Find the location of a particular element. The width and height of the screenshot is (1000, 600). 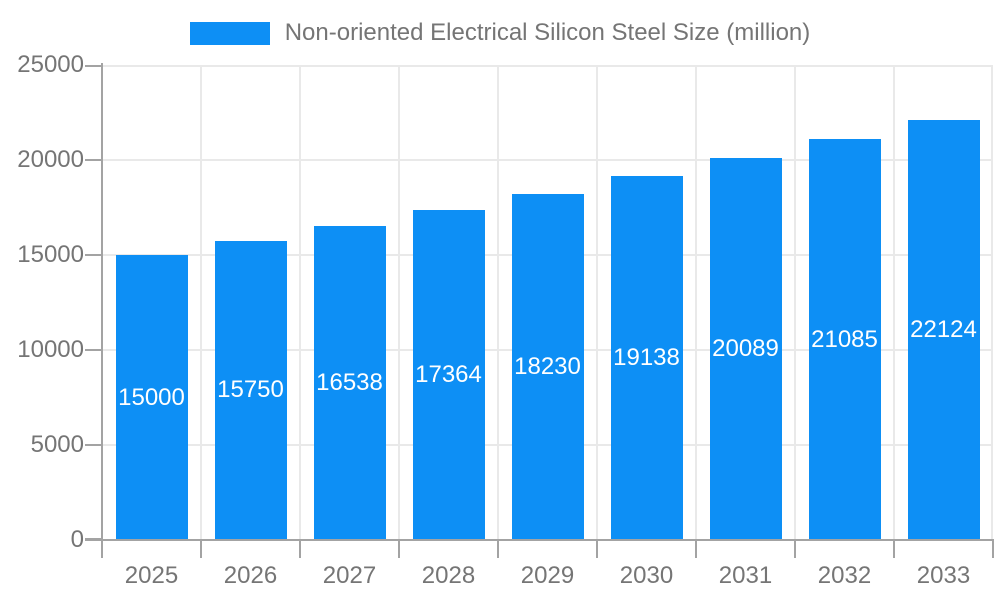

bar: 22124 is located at coordinates (943, 329).